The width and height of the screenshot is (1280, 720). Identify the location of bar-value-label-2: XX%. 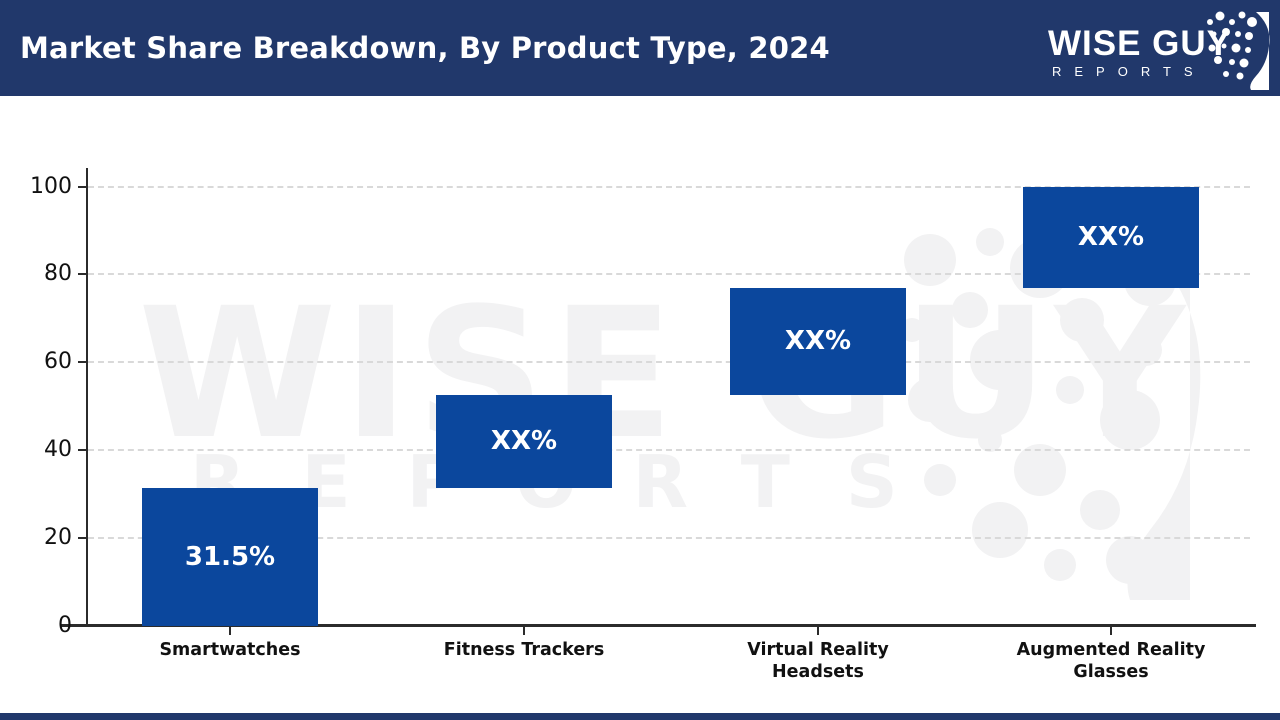
(818, 341).